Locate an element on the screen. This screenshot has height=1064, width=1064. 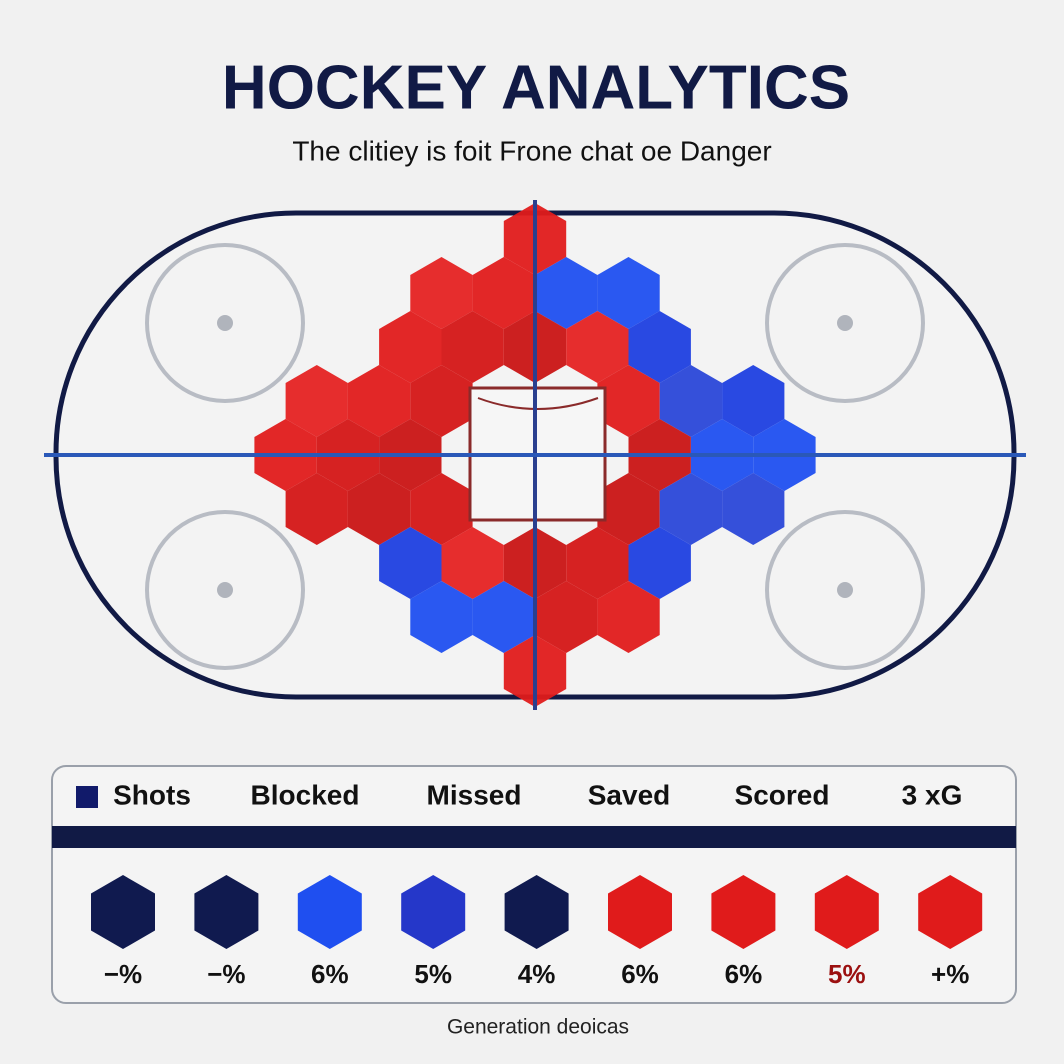
subtitle: The clitiey is foit Frone chat oe Danger is located at coordinates (531, 150).